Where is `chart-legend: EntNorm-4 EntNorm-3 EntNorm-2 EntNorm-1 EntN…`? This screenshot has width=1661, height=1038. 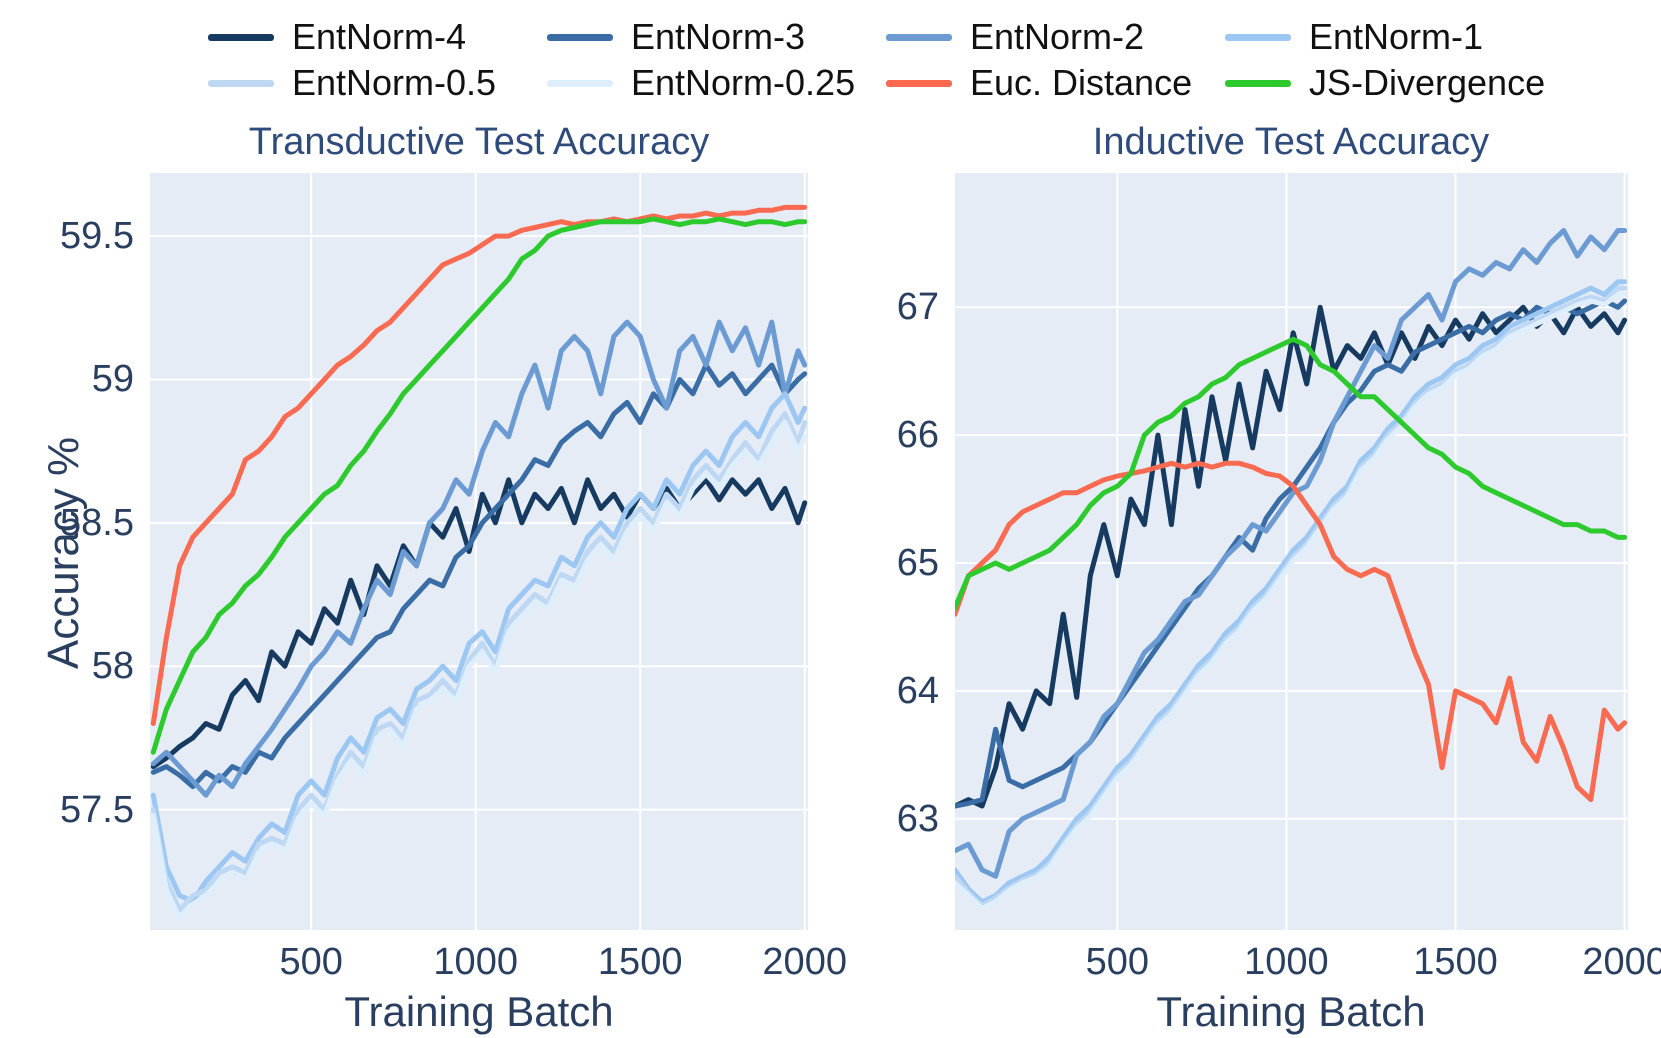
chart-legend: EntNorm-4 EntNorm-3 EntNorm-2 EntNorm-1 EntN… is located at coordinates (886, 60).